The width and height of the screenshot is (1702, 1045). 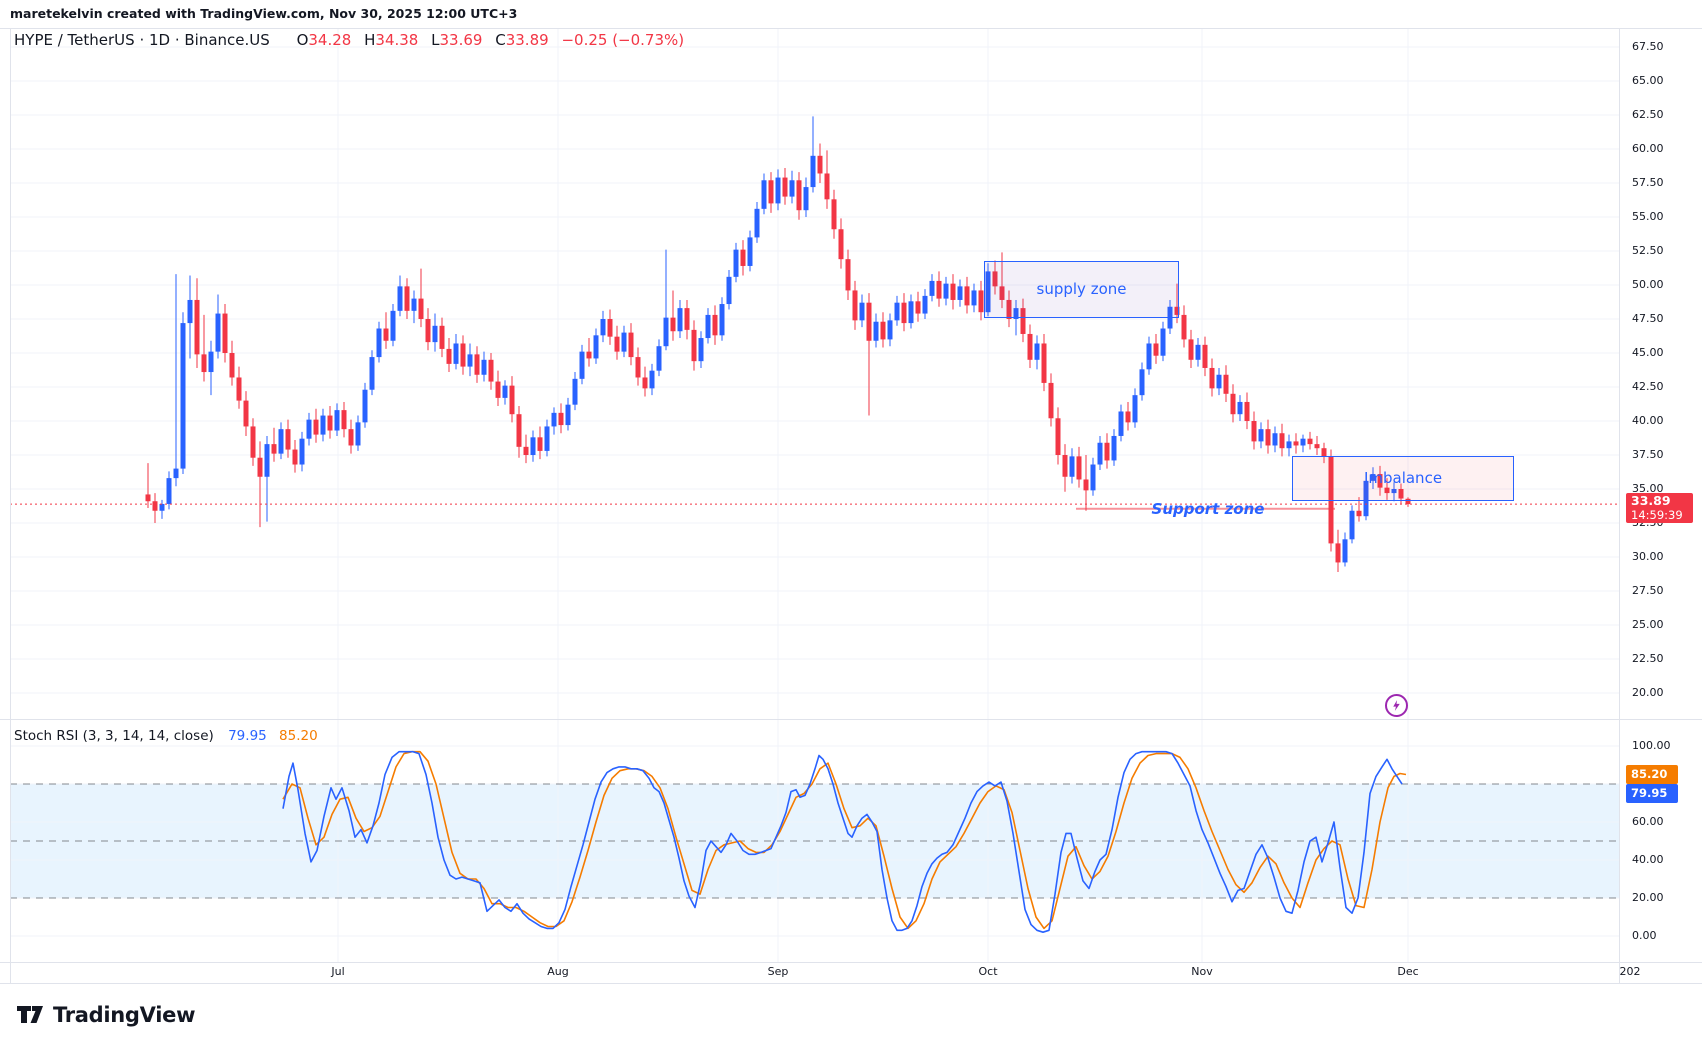 What do you see at coordinates (1652, 793) in the screenshot?
I see `stoch-k-badge: 79.95` at bounding box center [1652, 793].